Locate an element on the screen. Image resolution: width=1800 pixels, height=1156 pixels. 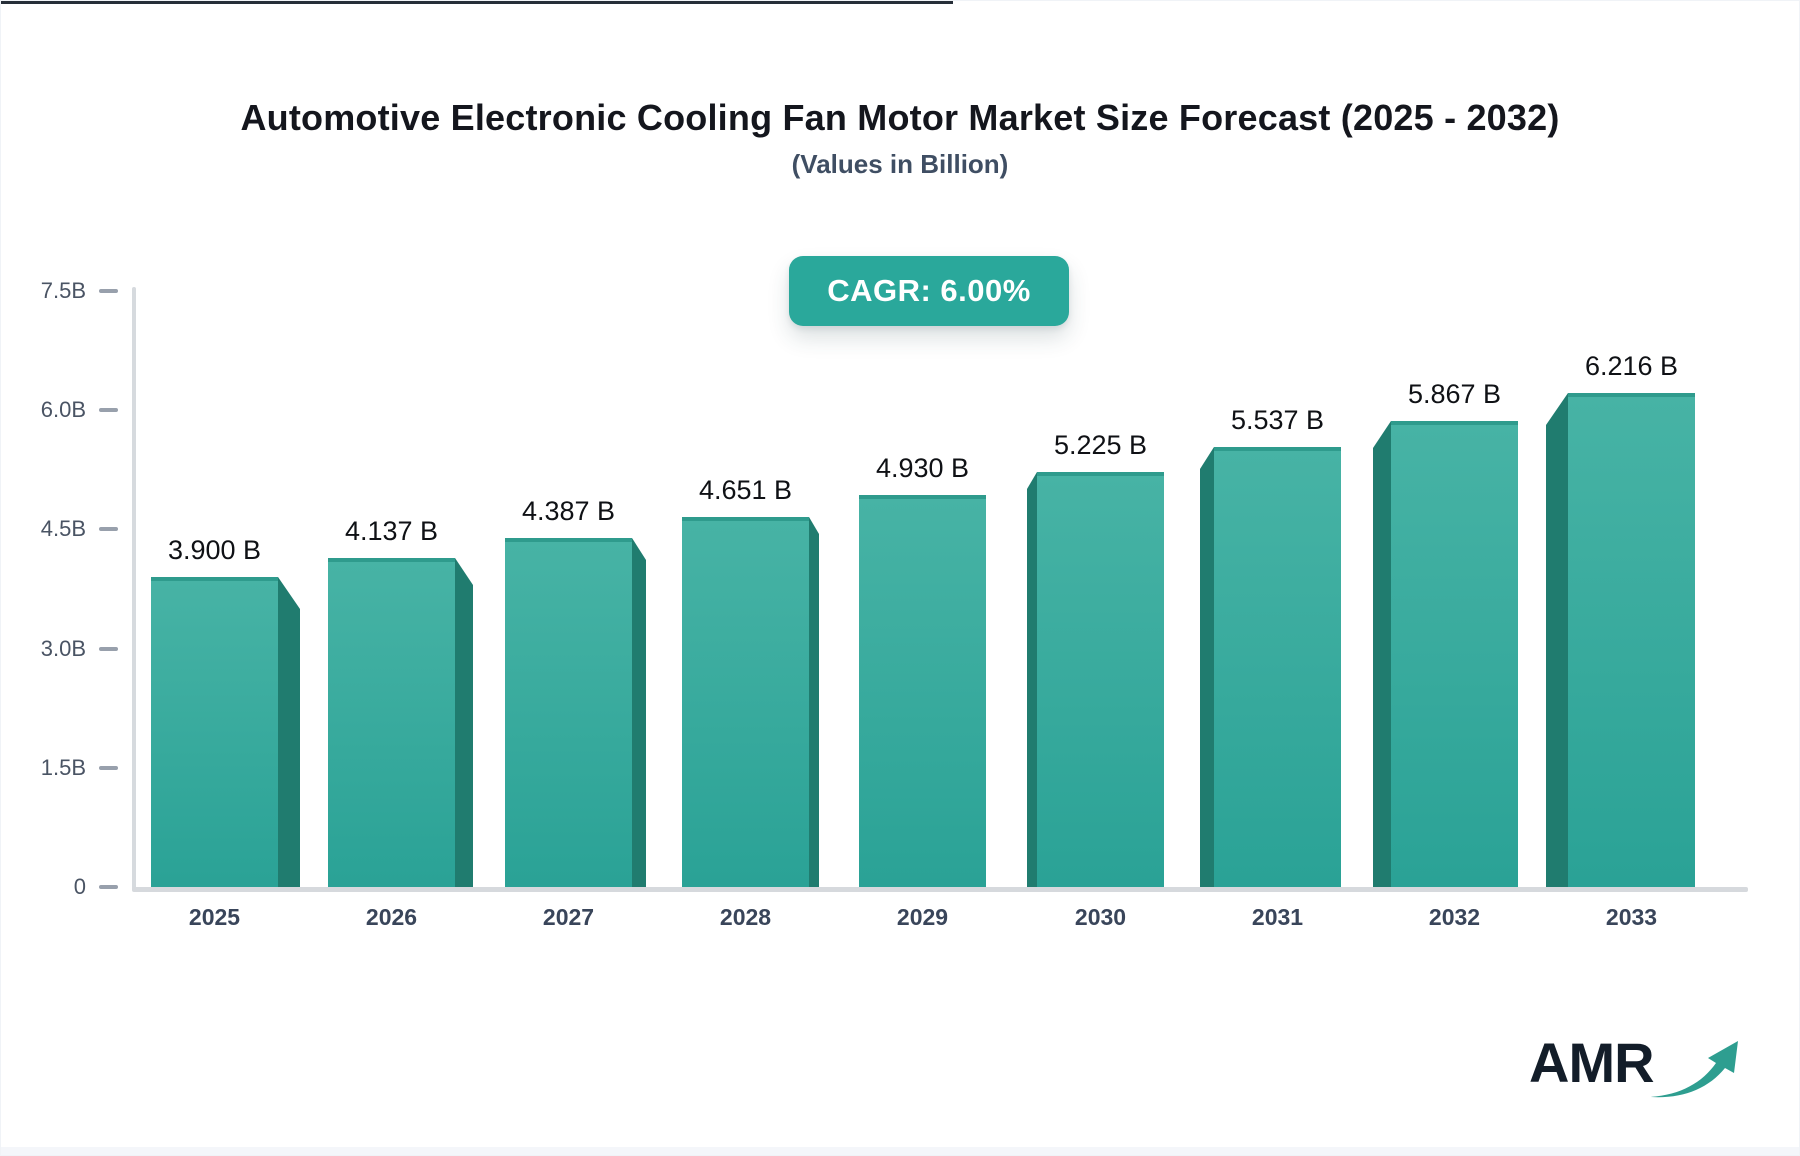
y-axis-tick-label: 1.5B is located at coordinates (63, 767).